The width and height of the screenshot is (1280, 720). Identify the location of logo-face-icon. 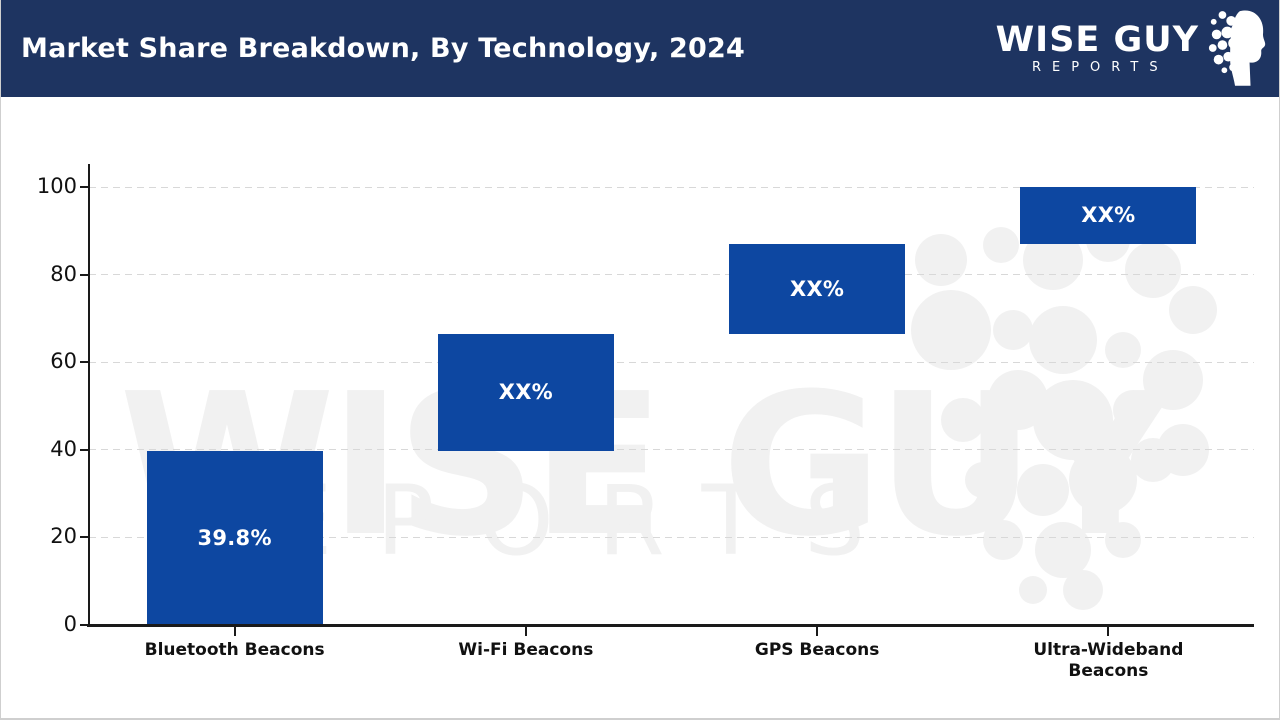
(1236, 49).